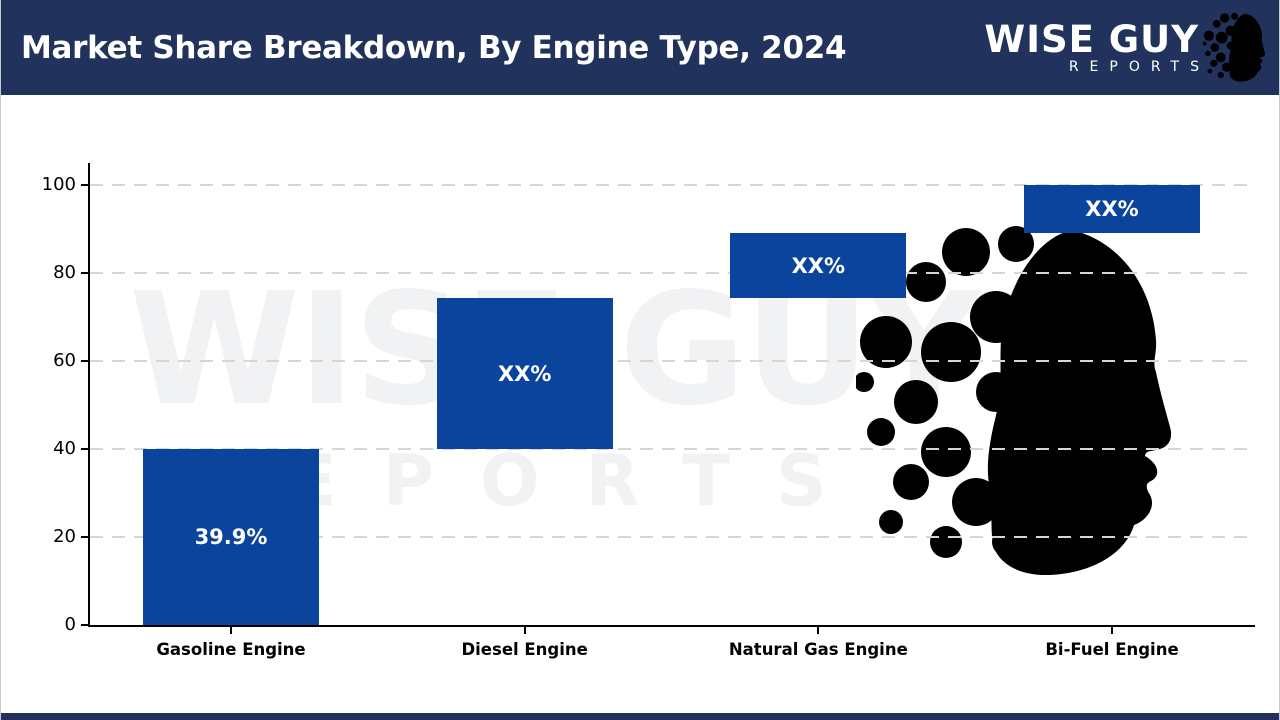 The width and height of the screenshot is (1280, 720). I want to click on logo-wordmark: WISE GUY, so click(1091, 39).